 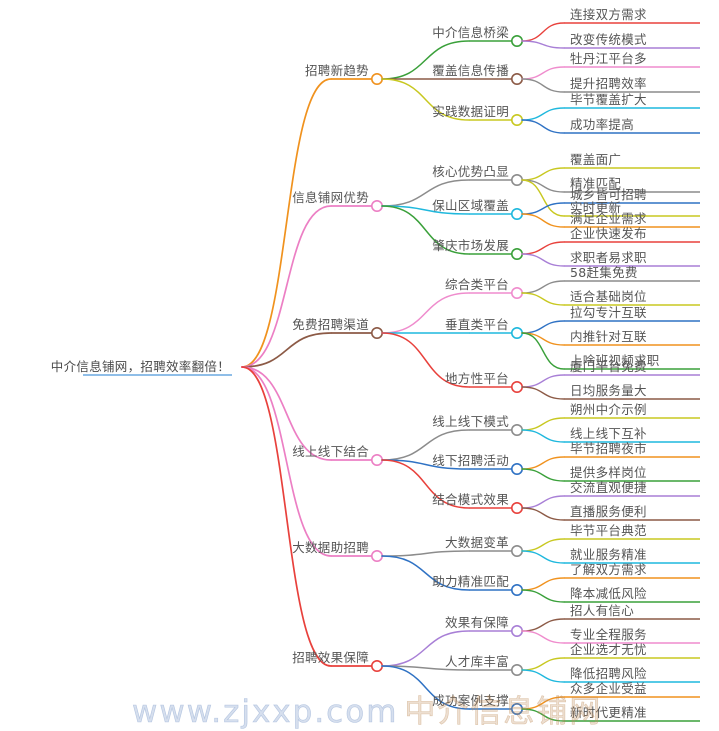 I want to click on leaf-label-2-1-1: 内推针对互联, so click(x=608, y=336).